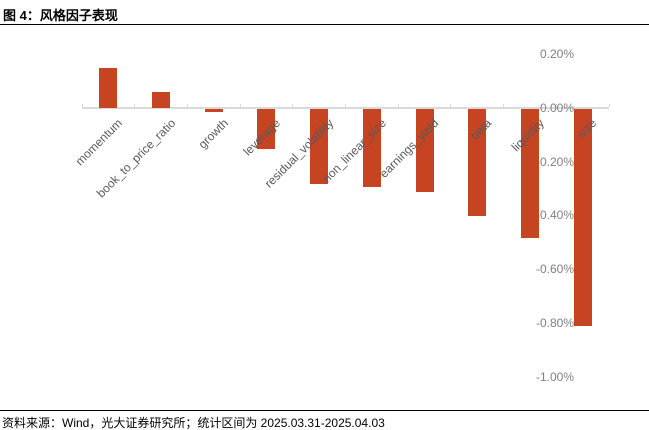 The width and height of the screenshot is (649, 430). Describe the element at coordinates (554, 269) in the screenshot. I see `y-axis-tick-label: -0.60%` at that location.